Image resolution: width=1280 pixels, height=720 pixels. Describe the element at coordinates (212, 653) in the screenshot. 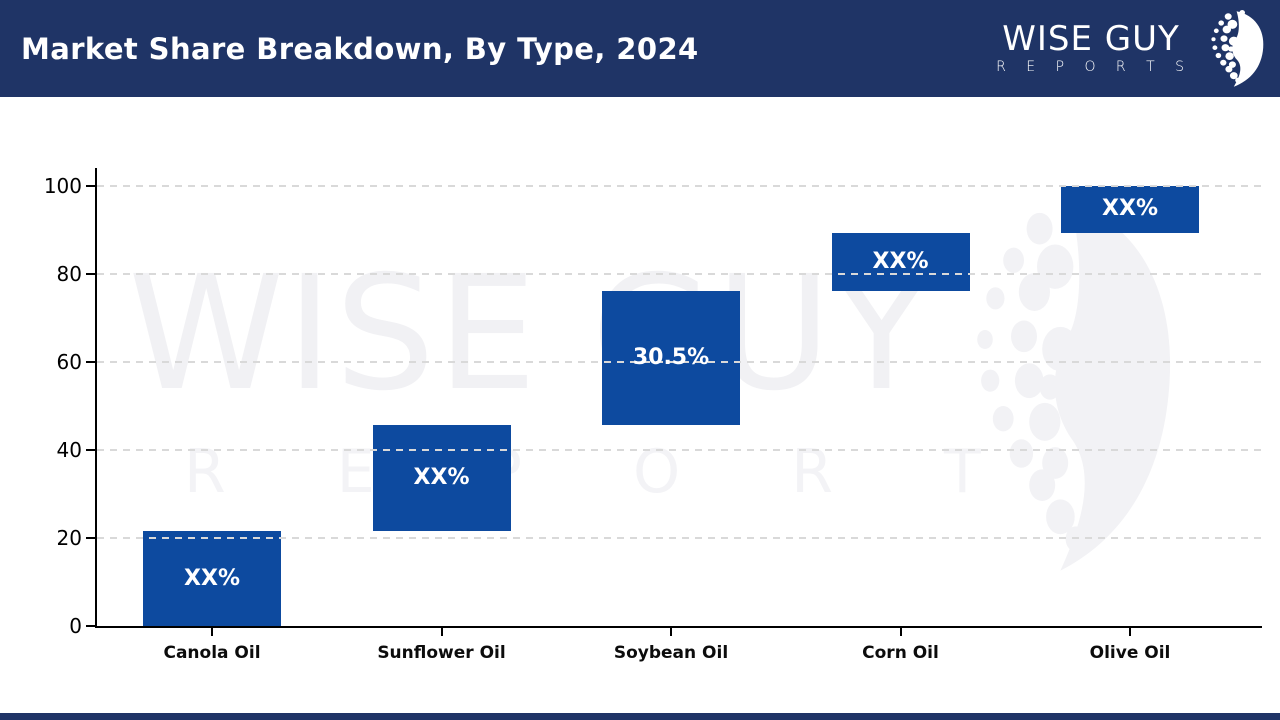

I see `x-tick-label: Canola Oil` at that location.